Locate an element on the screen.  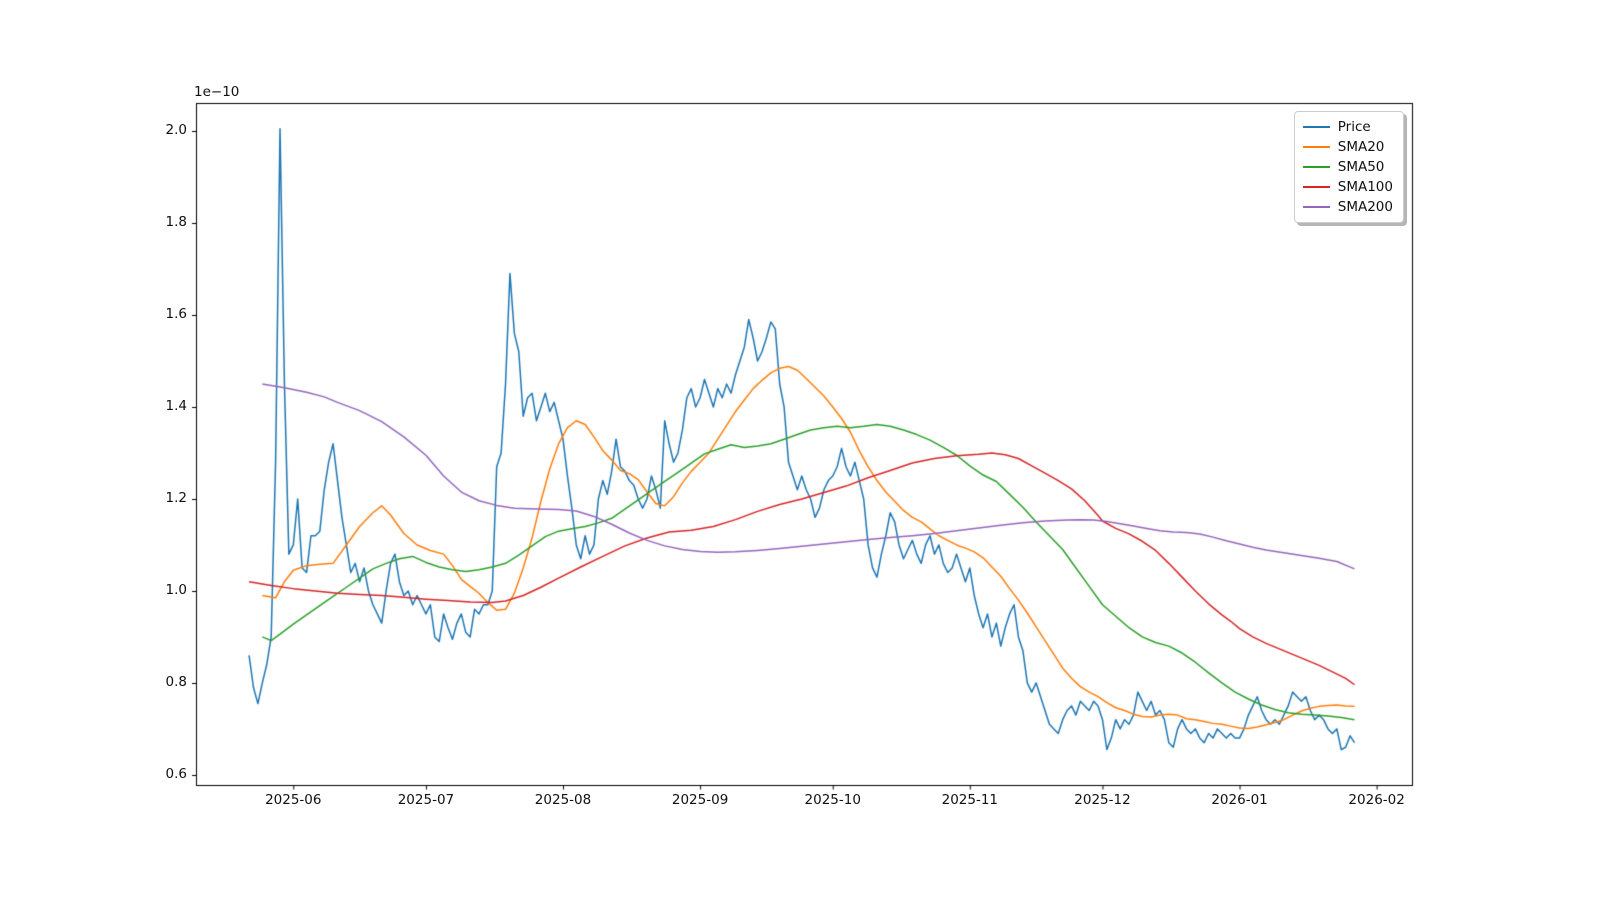
y-tick-label: 0.8 is located at coordinates (176, 681).